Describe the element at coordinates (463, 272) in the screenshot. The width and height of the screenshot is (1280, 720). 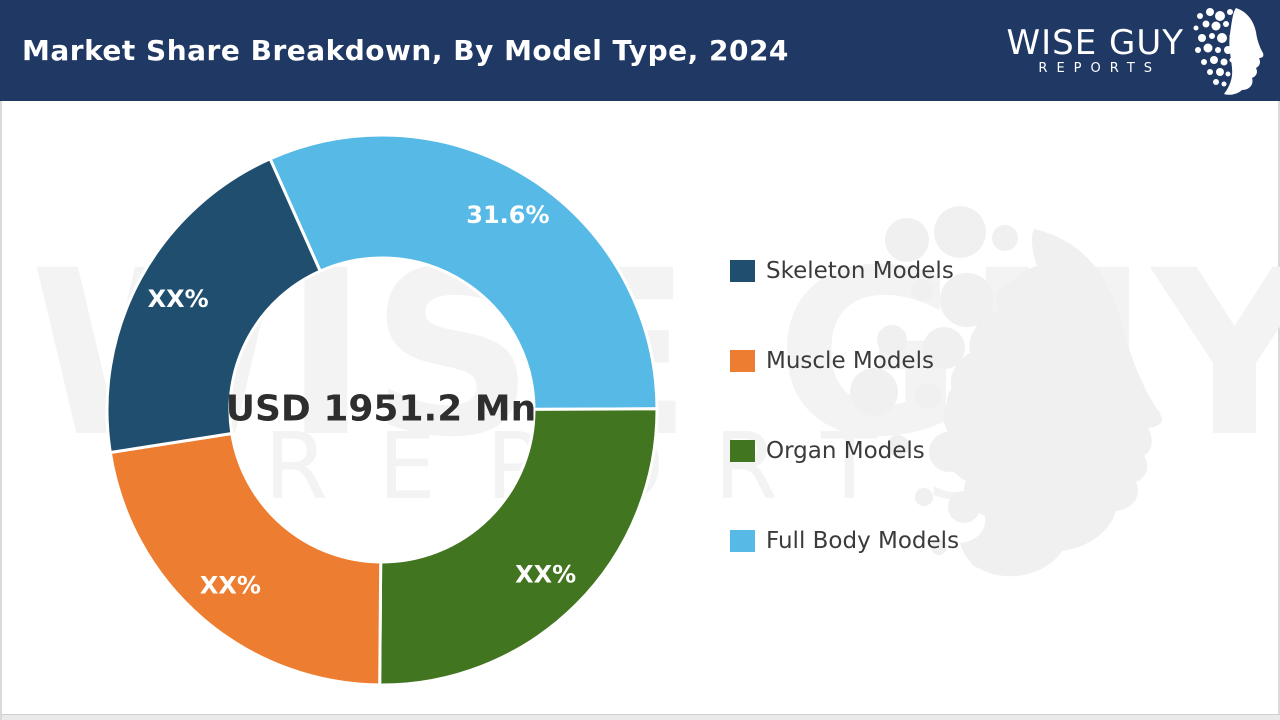
I see `slice-full-body-models` at that location.